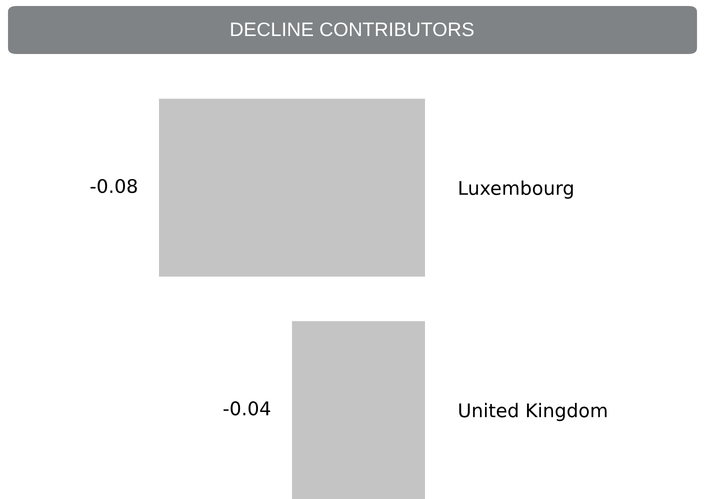 This screenshot has height=499, width=704. Describe the element at coordinates (533, 412) in the screenshot. I see `y-tick-label: United Kingdom` at that location.